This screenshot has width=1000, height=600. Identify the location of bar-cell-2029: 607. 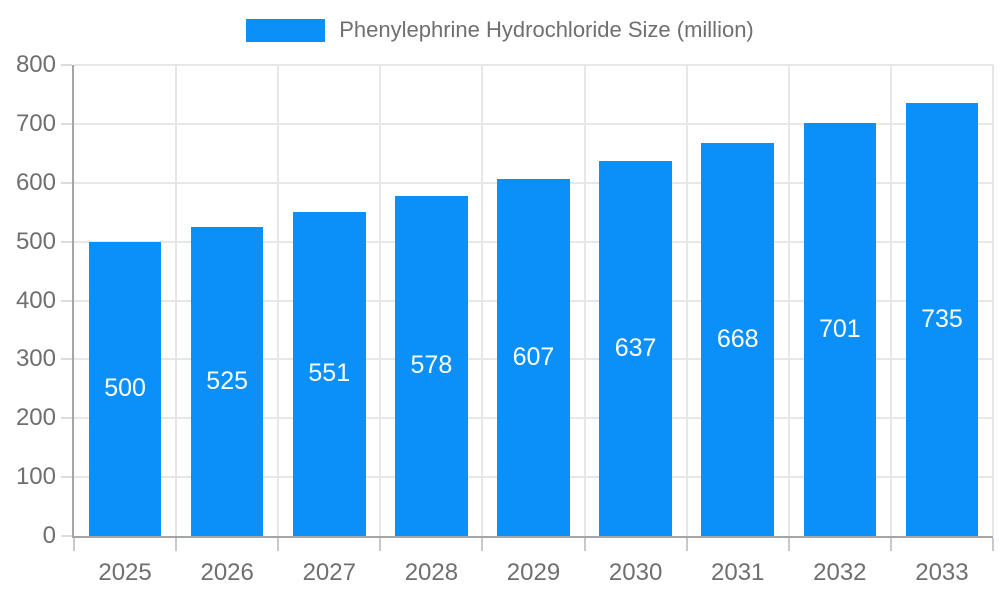
(533, 300).